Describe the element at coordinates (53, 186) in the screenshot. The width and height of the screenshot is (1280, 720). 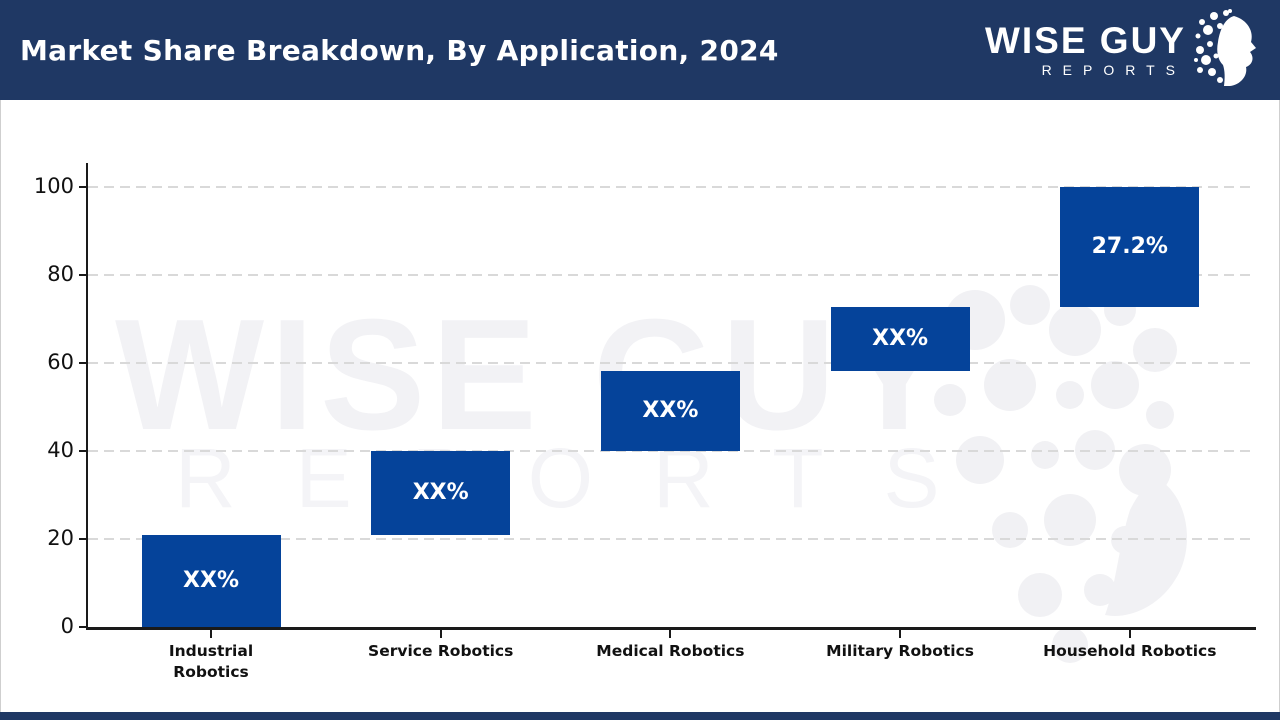
I see `y-tick-label: 100` at that location.